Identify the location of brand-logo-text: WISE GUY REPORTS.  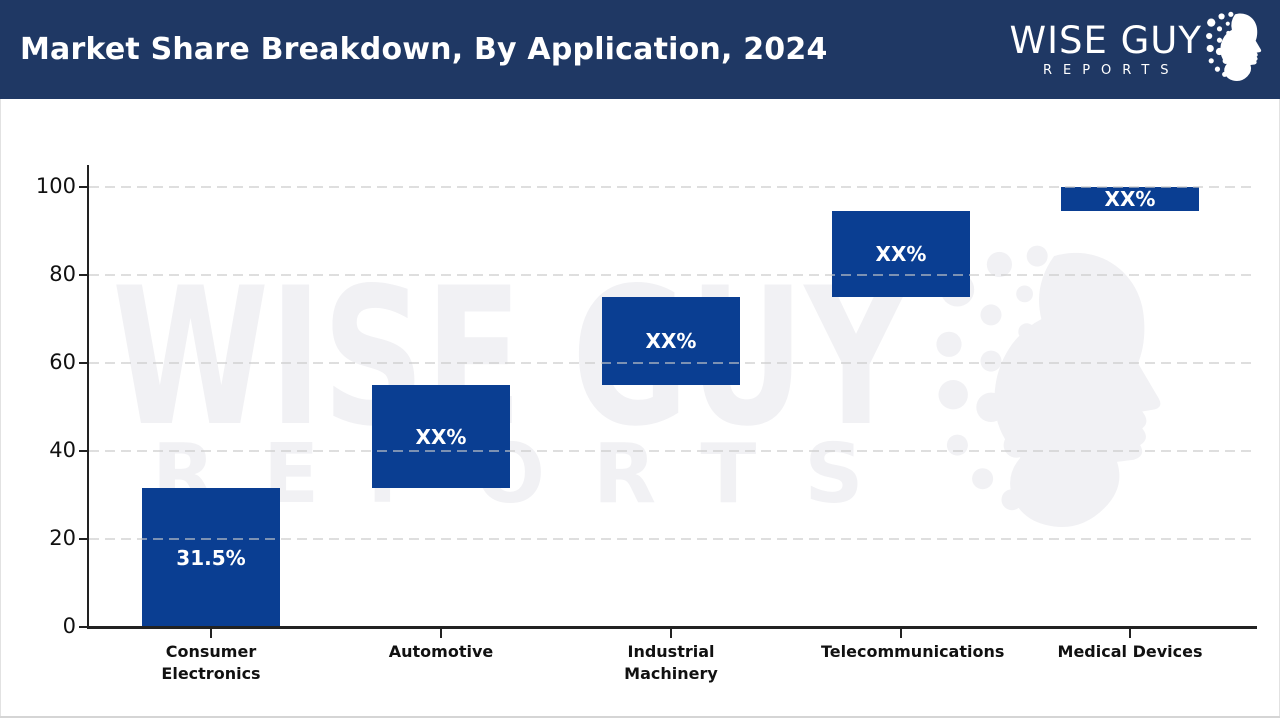
(1106, 49).